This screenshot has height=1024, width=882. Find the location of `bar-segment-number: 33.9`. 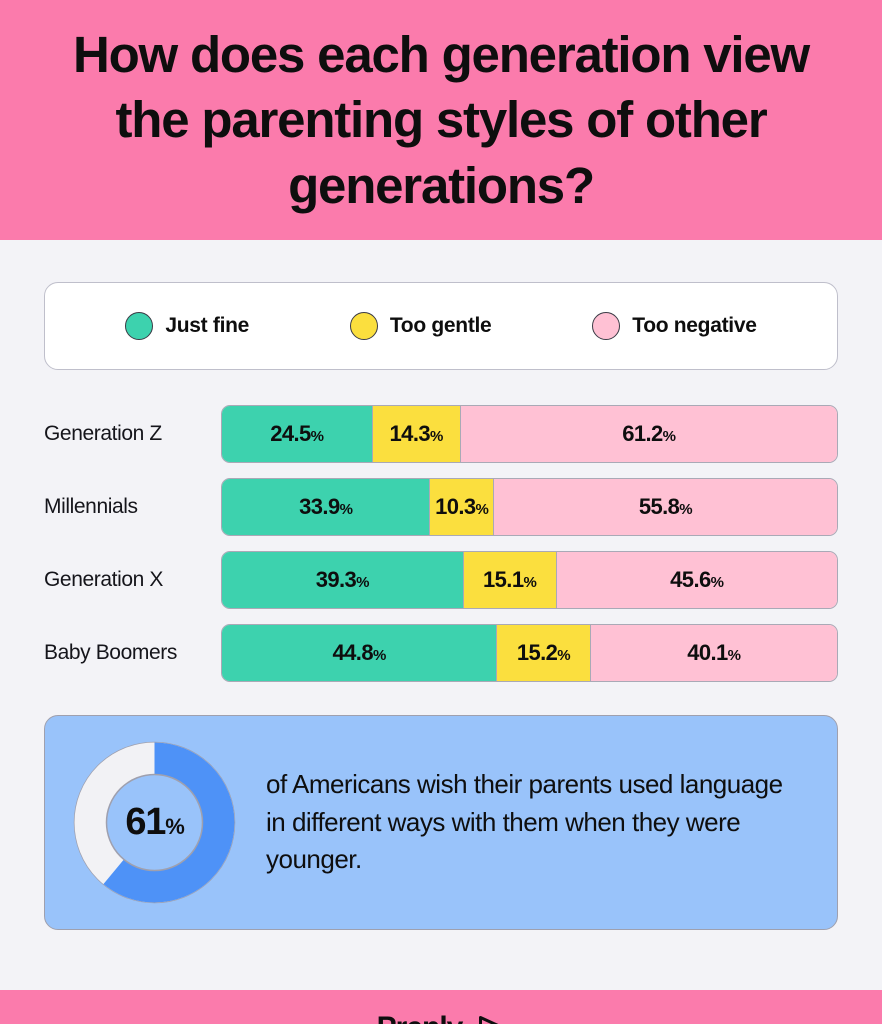

bar-segment-number: 33.9 is located at coordinates (319, 506).